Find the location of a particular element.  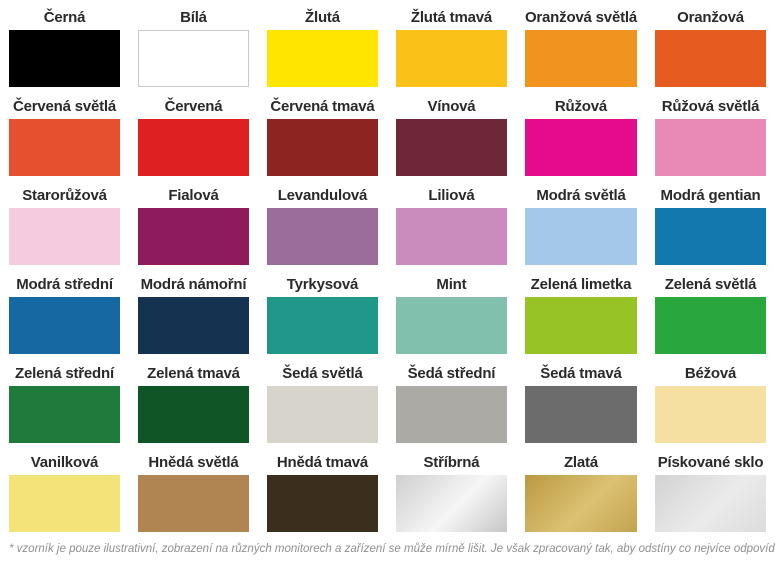

color-swatch-cell: Levandulová is located at coordinates (322, 224).